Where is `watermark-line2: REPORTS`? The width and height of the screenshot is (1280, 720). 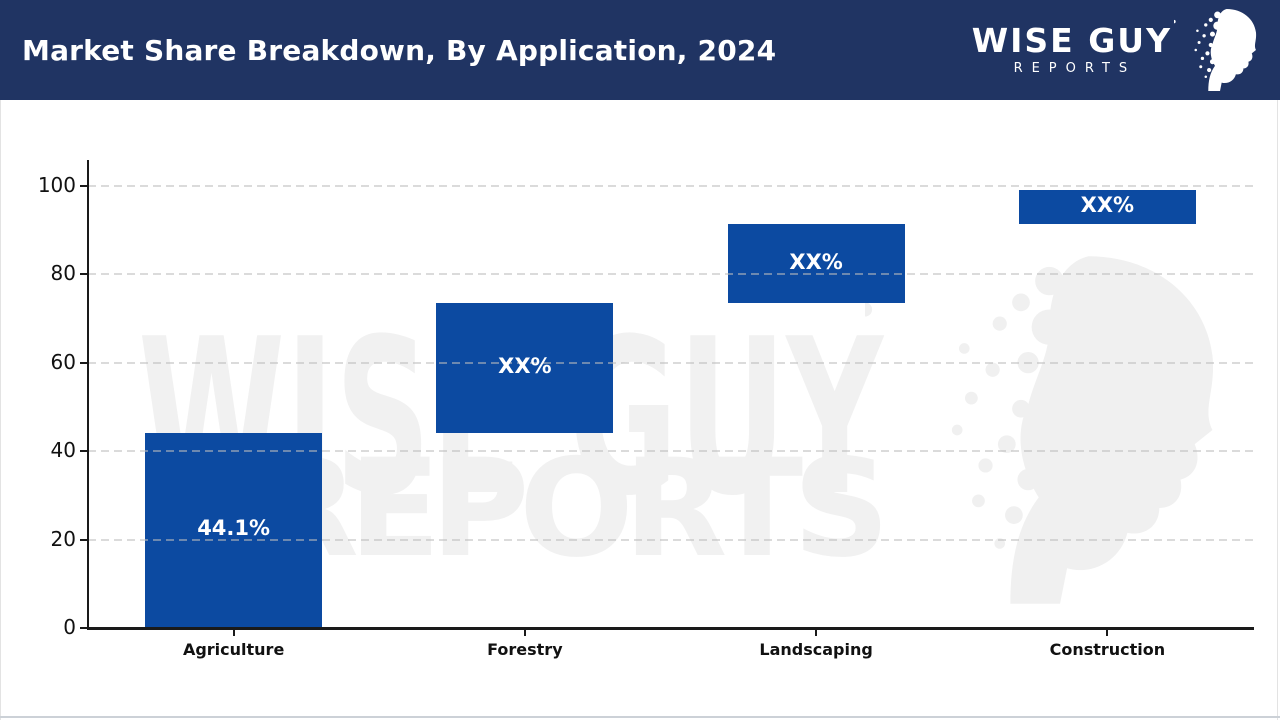
watermark-line2: REPORTS is located at coordinates (572, 508).